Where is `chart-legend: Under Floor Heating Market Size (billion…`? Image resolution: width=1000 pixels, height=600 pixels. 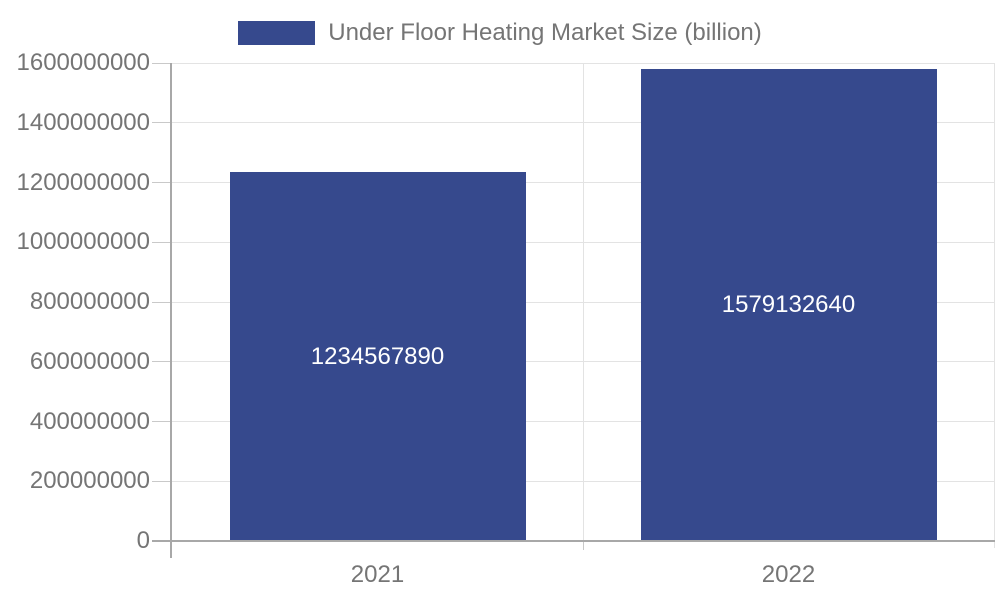
chart-legend: Under Floor Heating Market Size (billion… is located at coordinates (500, 33).